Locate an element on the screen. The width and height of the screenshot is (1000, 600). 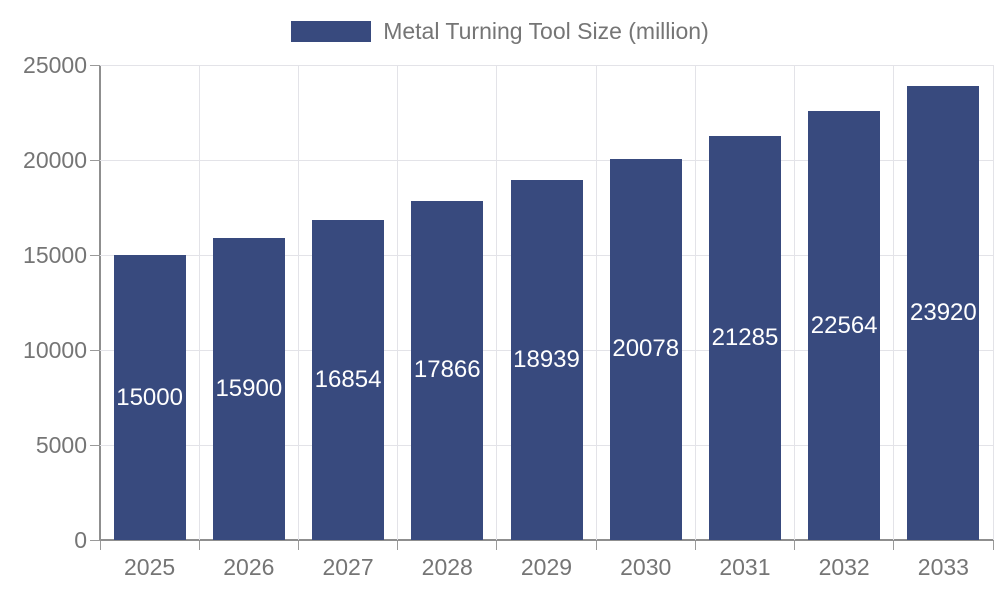
bar-2029: 18939 is located at coordinates (546, 360).